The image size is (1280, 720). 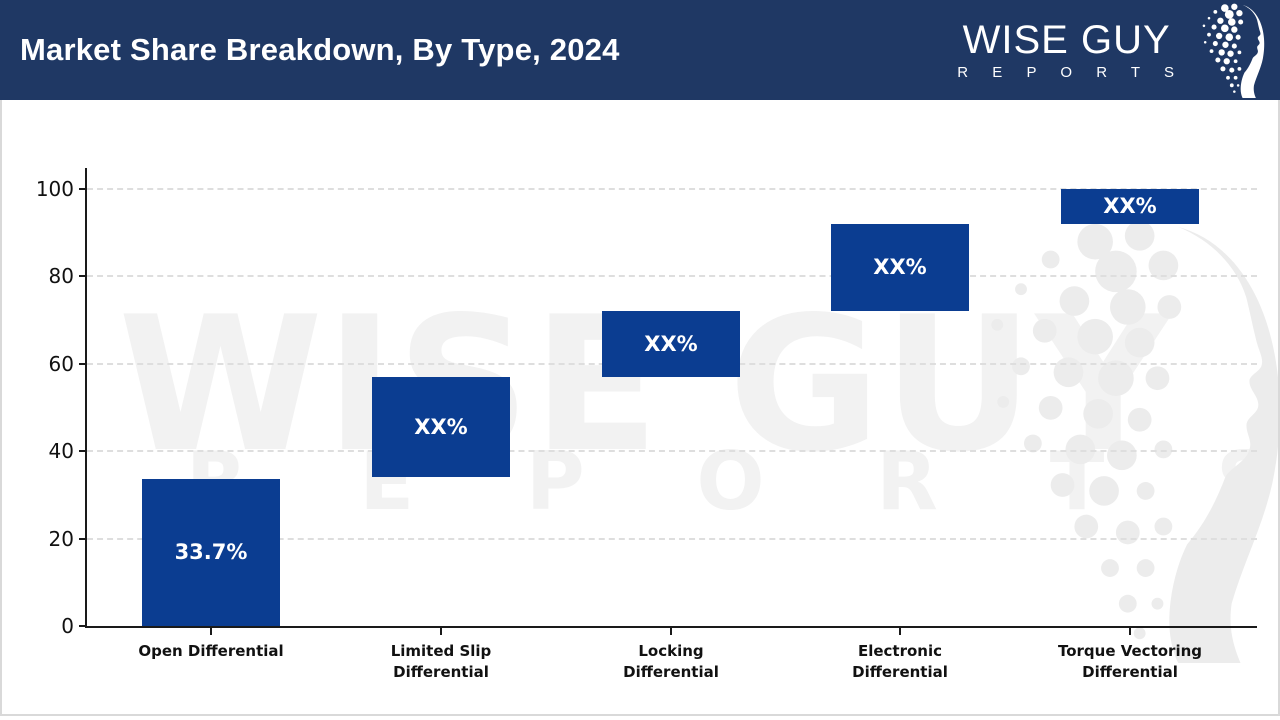 I want to click on wiseguy-logo-sub: R E P O R T S, so click(x=1070, y=72).